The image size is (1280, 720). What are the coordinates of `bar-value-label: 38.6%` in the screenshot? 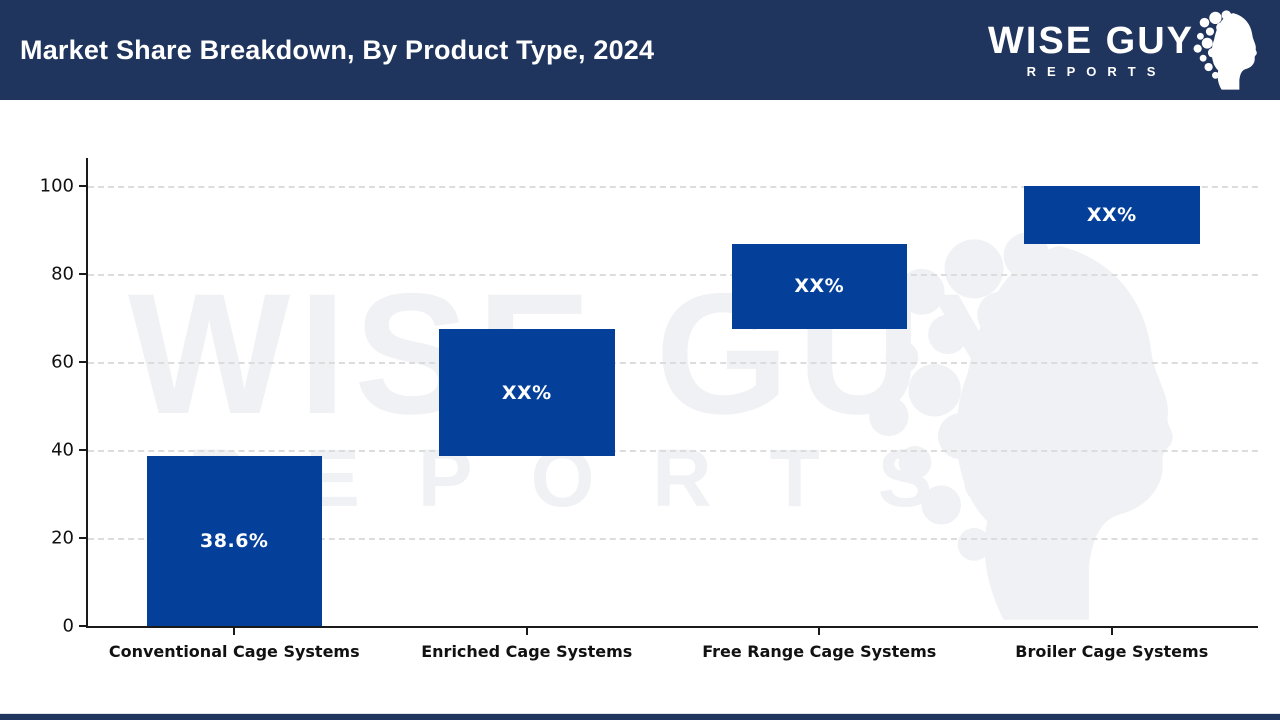 It's located at (234, 541).